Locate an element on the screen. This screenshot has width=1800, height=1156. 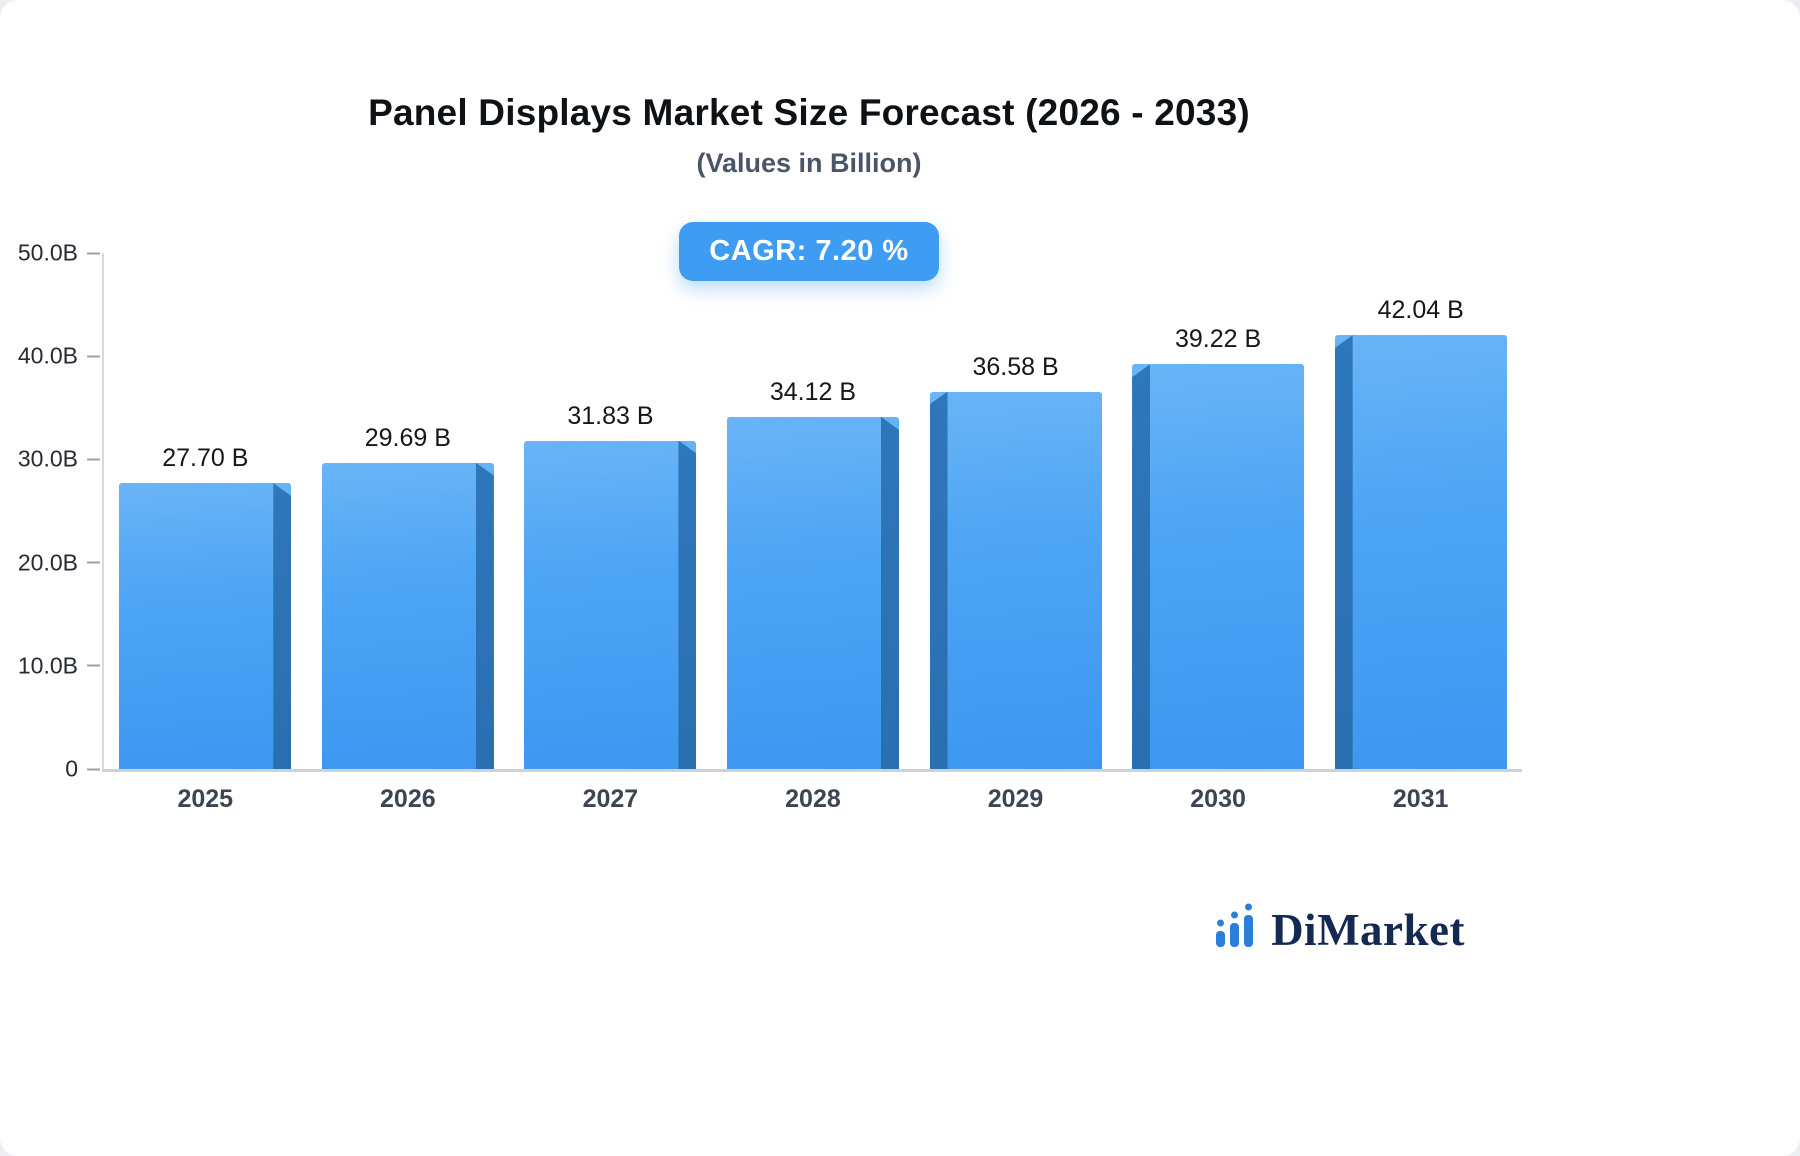
x-axis-label: 2025 is located at coordinates (205, 799).